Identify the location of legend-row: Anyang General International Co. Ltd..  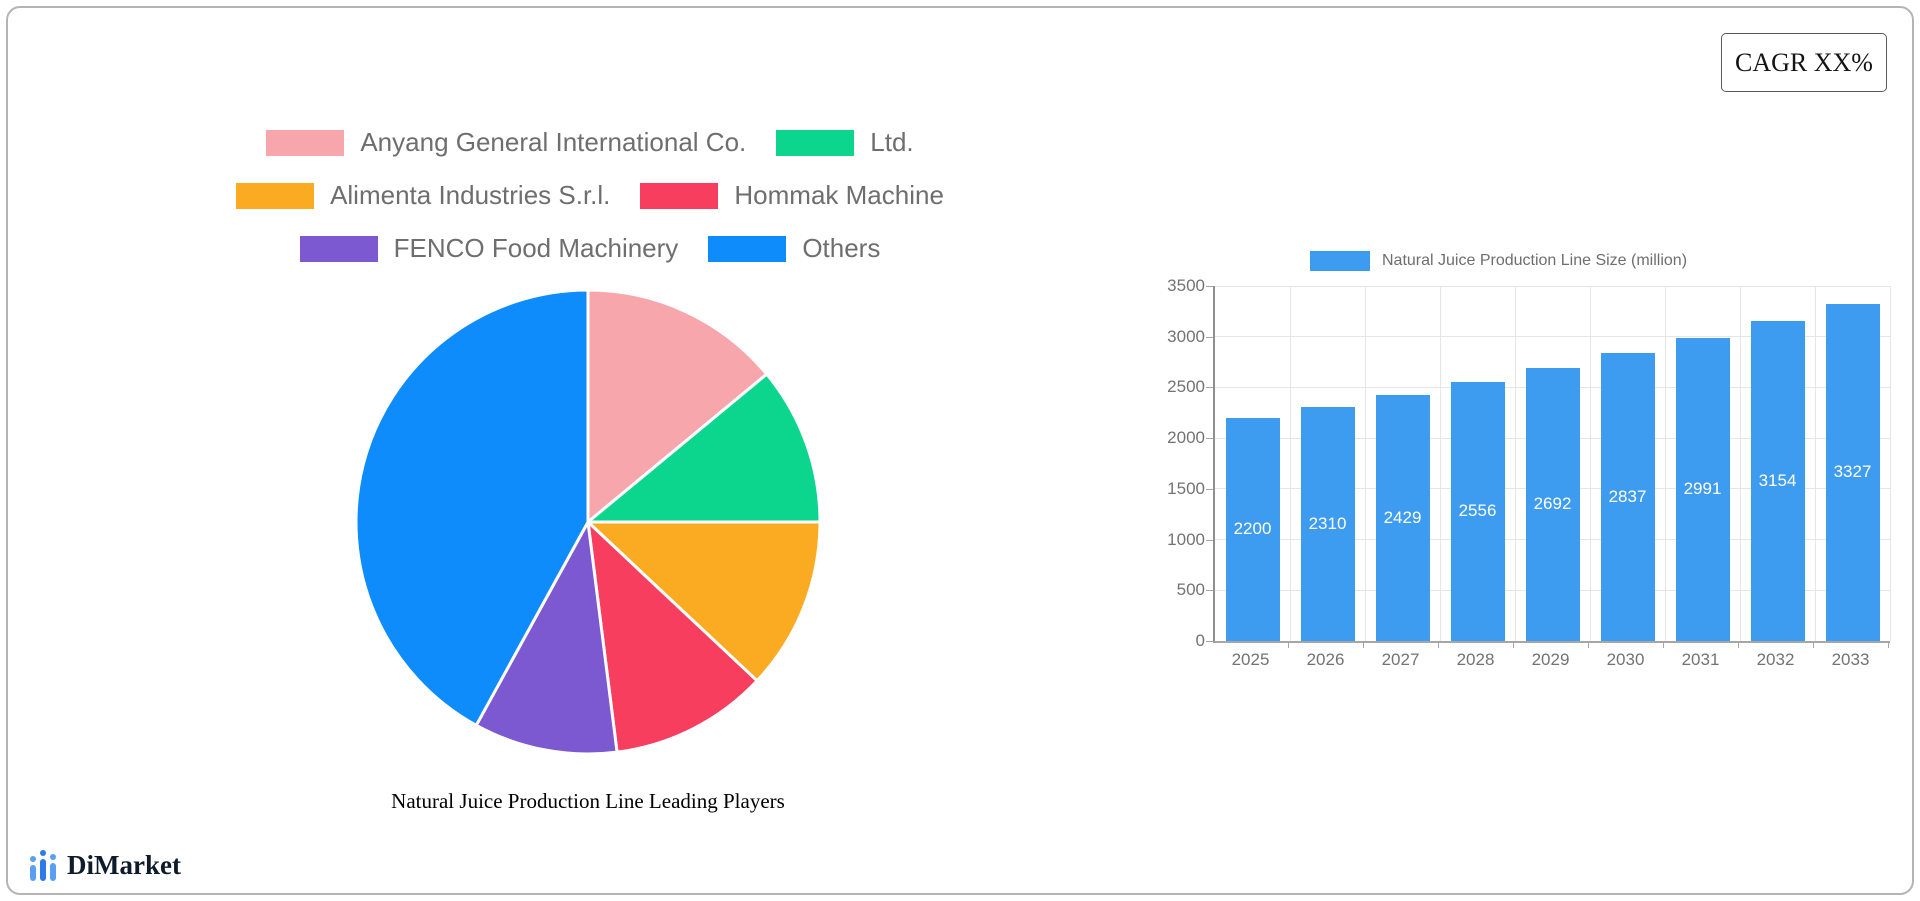
(590, 142).